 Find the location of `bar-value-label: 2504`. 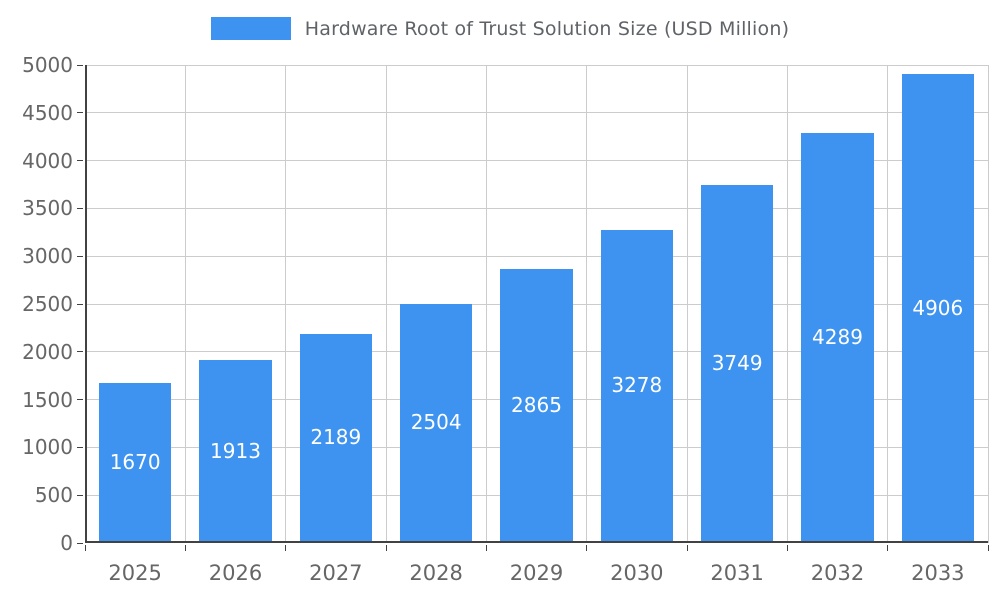

bar-value-label: 2504 is located at coordinates (436, 422).